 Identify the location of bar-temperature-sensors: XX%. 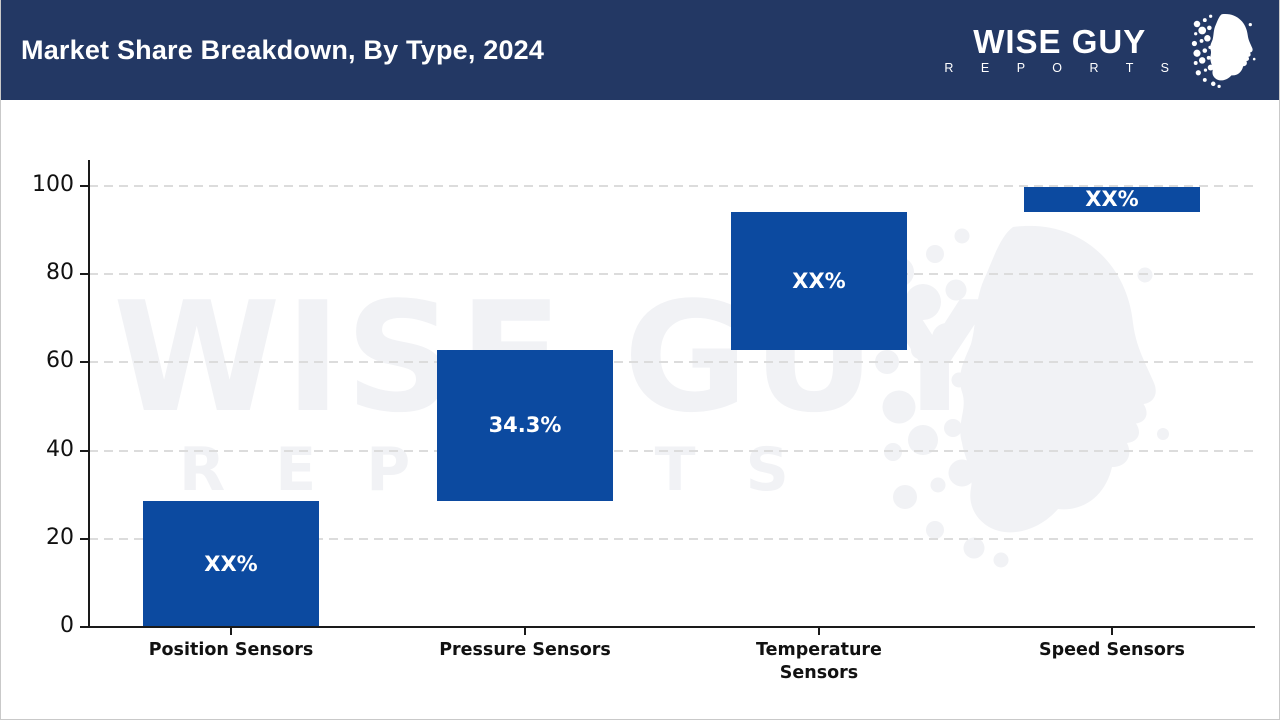
(819, 281).